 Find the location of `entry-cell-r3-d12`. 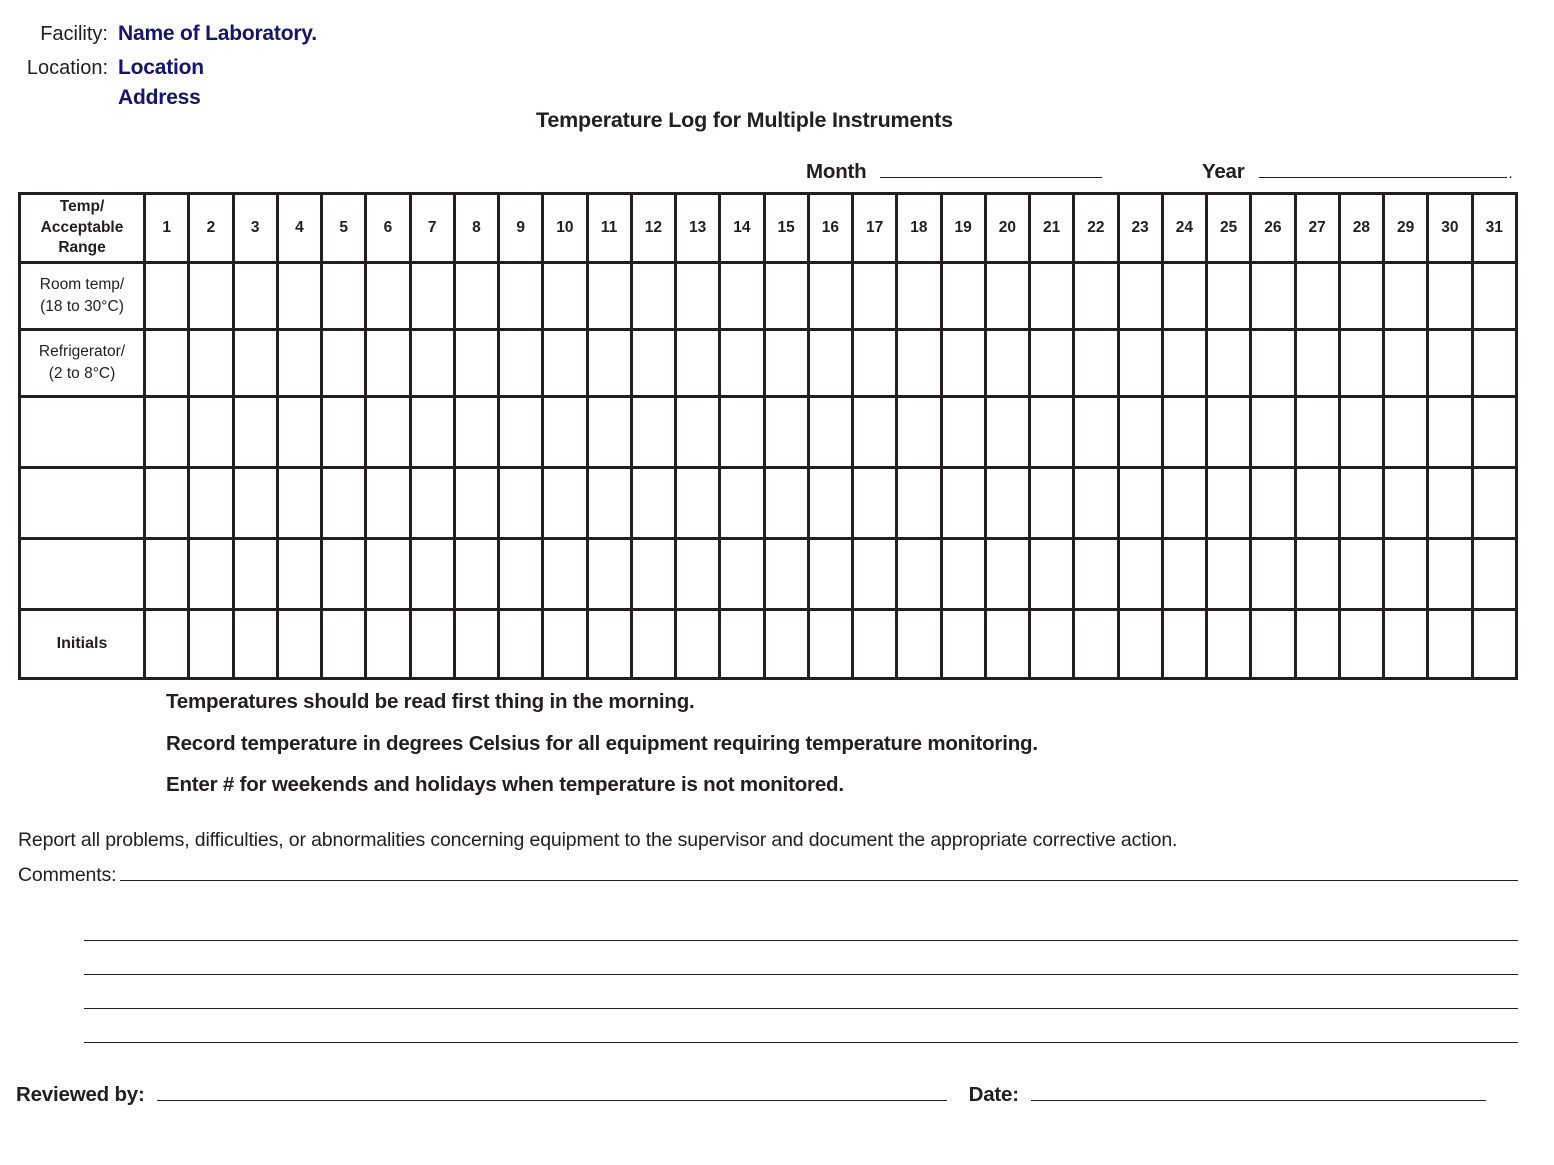

entry-cell-r3-d12 is located at coordinates (654, 504).